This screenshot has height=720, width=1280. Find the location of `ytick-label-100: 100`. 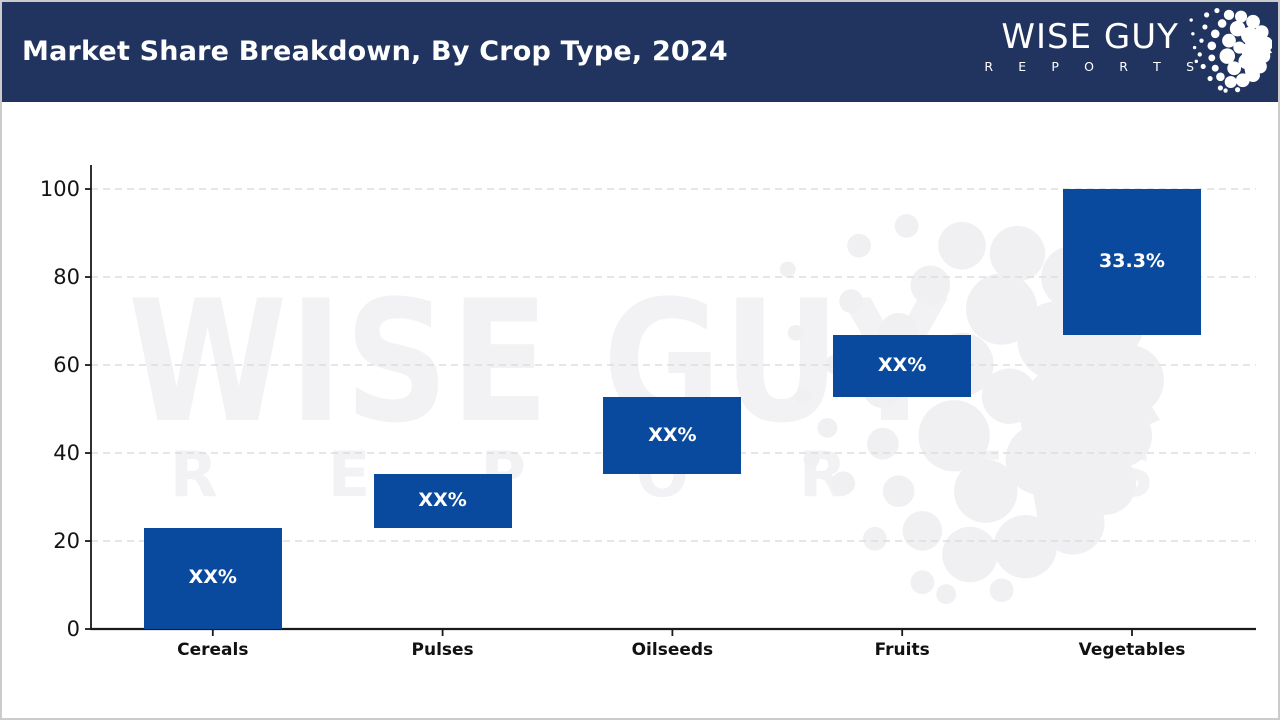

ytick-label-100: 100 is located at coordinates (59, 189).